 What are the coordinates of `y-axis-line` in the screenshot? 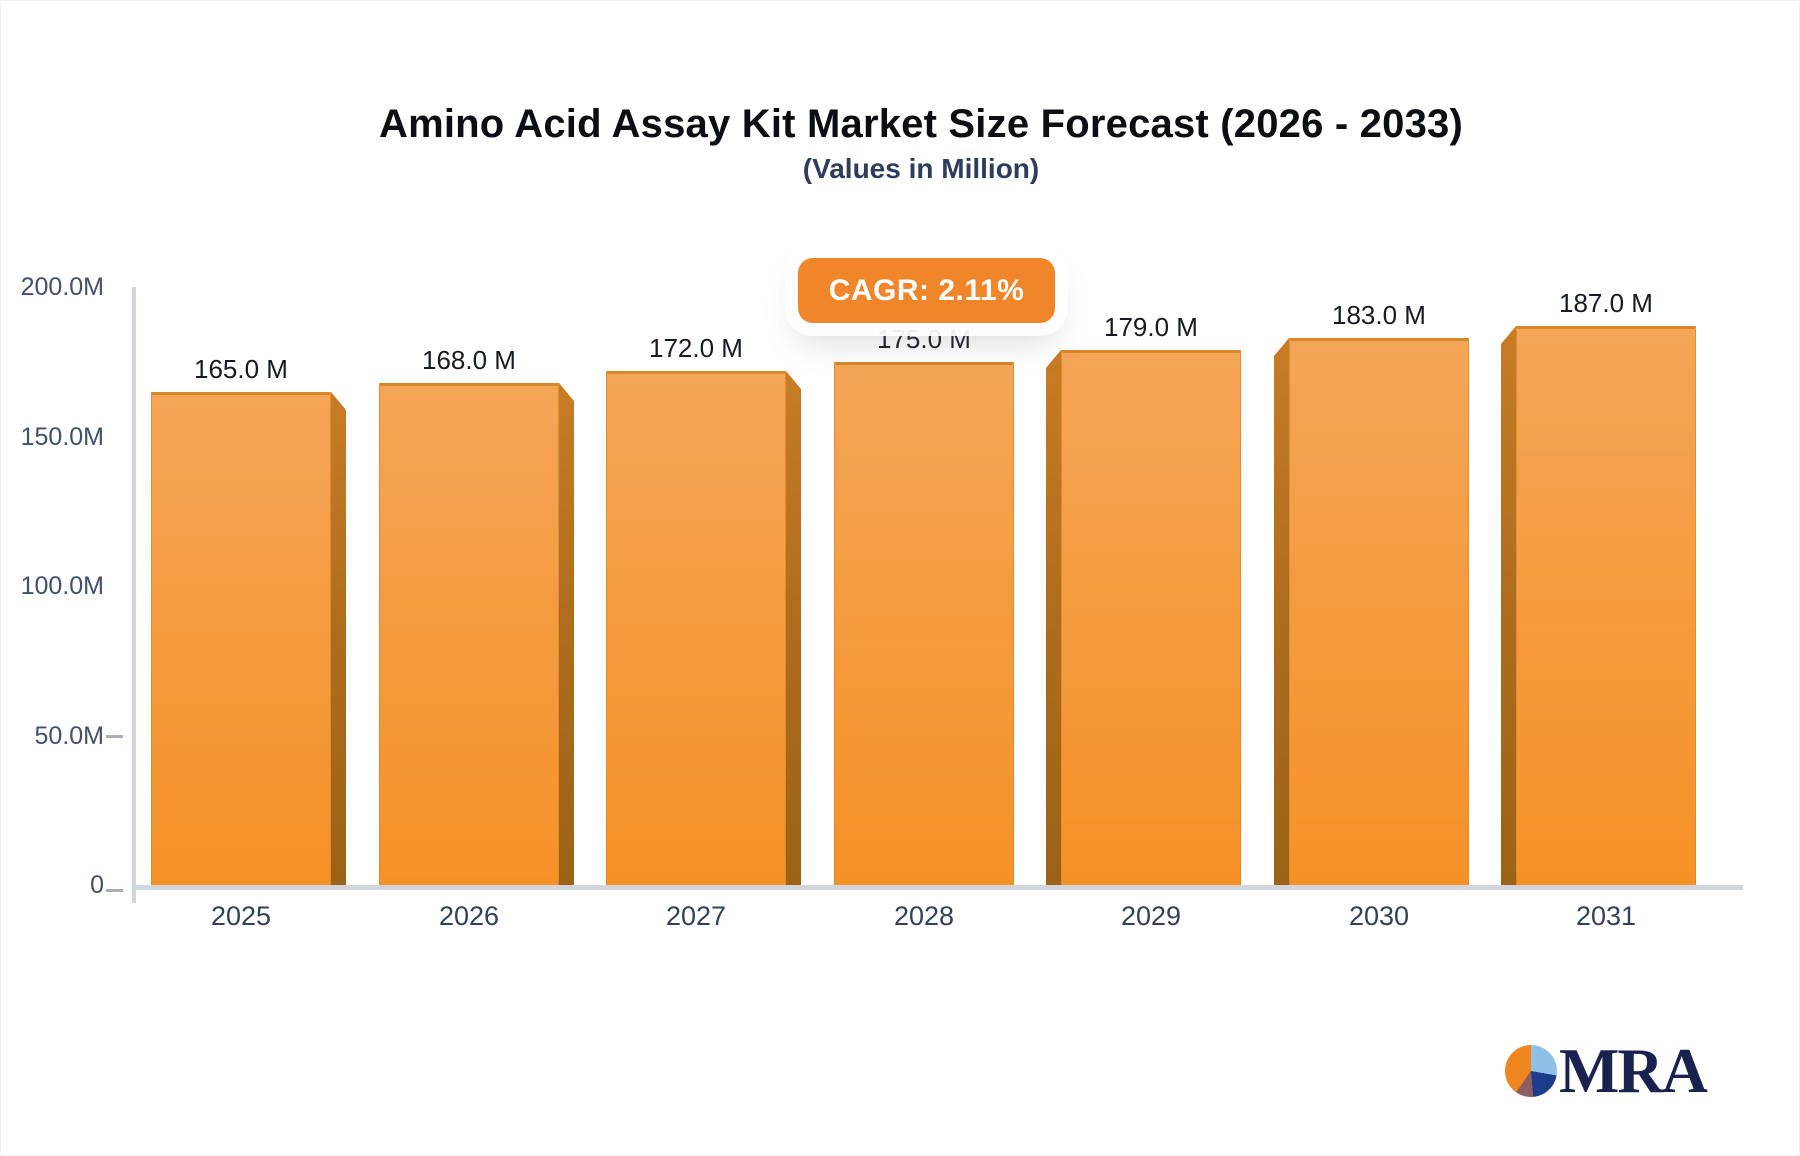 It's located at (134, 595).